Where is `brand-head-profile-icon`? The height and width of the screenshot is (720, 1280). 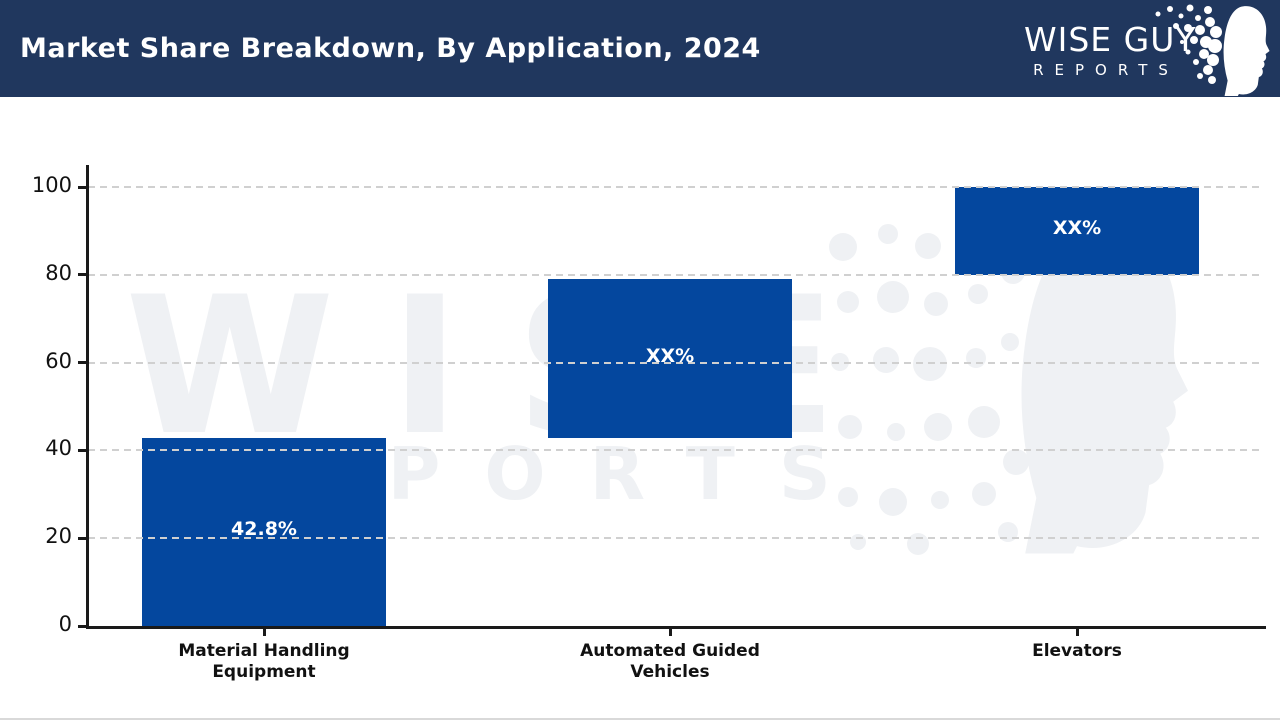 brand-head-profile-icon is located at coordinates (1212, 50).